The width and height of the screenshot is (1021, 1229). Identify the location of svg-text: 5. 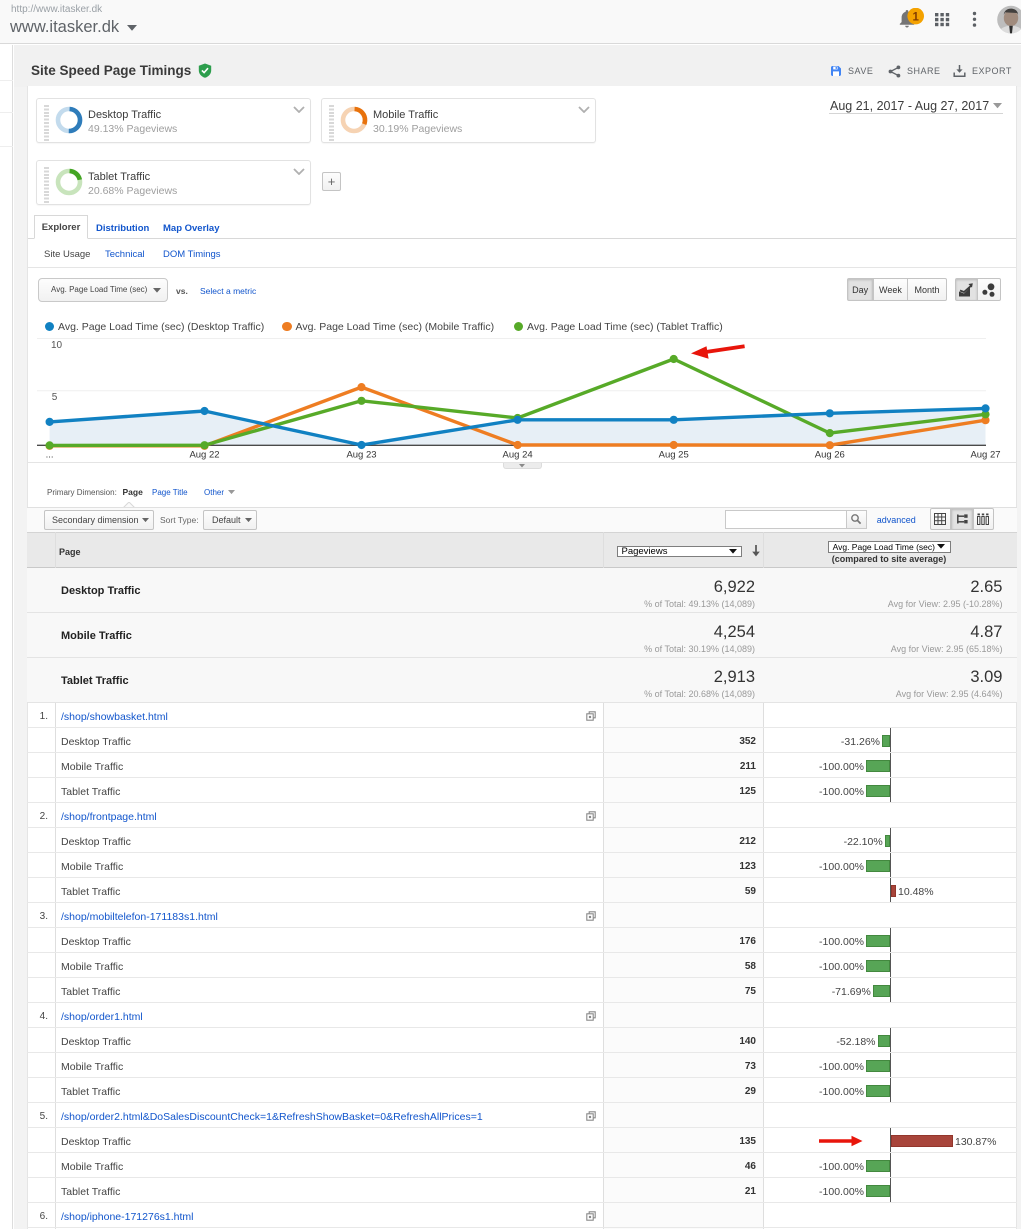
(55, 397).